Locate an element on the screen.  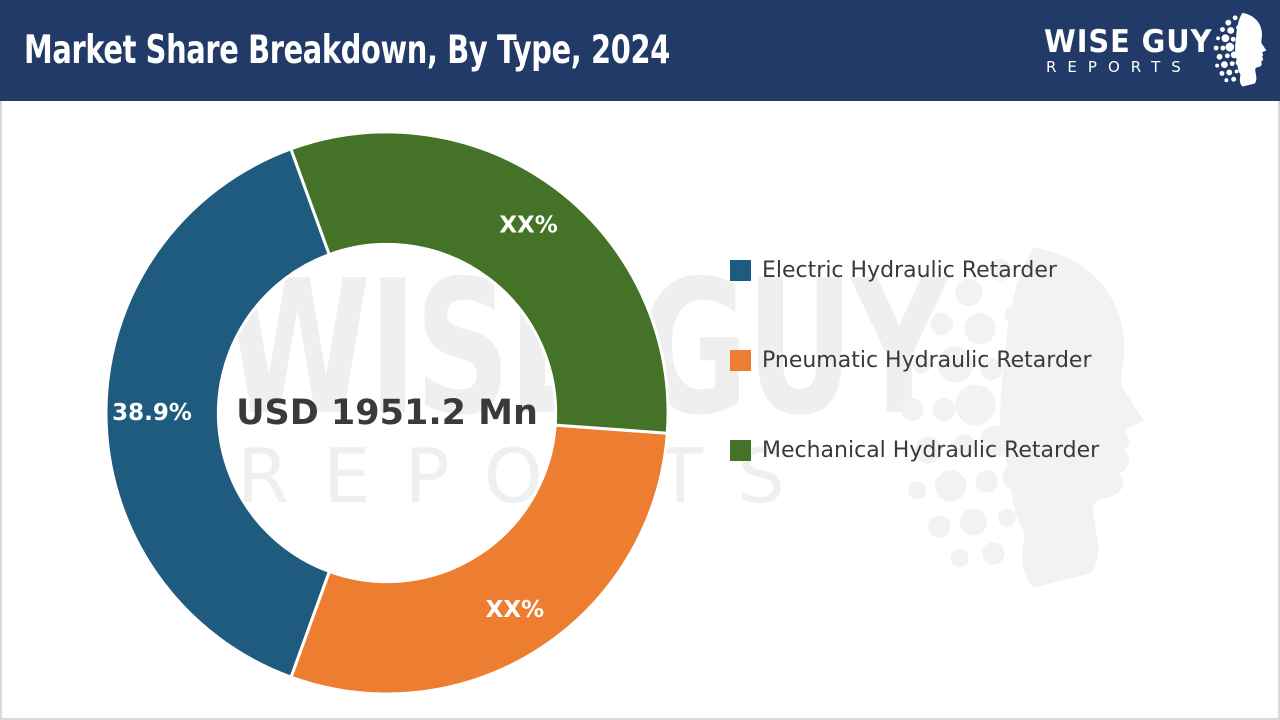
legend-item-pneumatic: Pneumatic Hydraulic Retarder is located at coordinates (914, 360).